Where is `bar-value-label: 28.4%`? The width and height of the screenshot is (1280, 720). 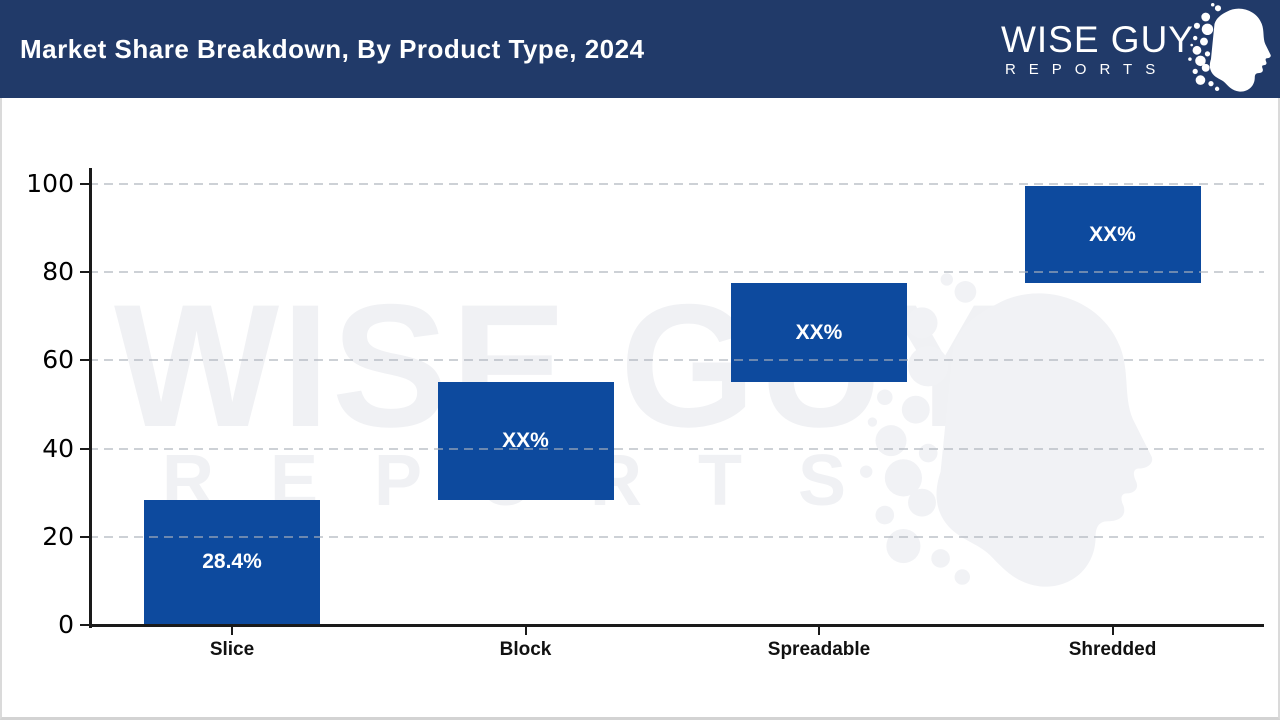
bar-value-label: 28.4% is located at coordinates (232, 562).